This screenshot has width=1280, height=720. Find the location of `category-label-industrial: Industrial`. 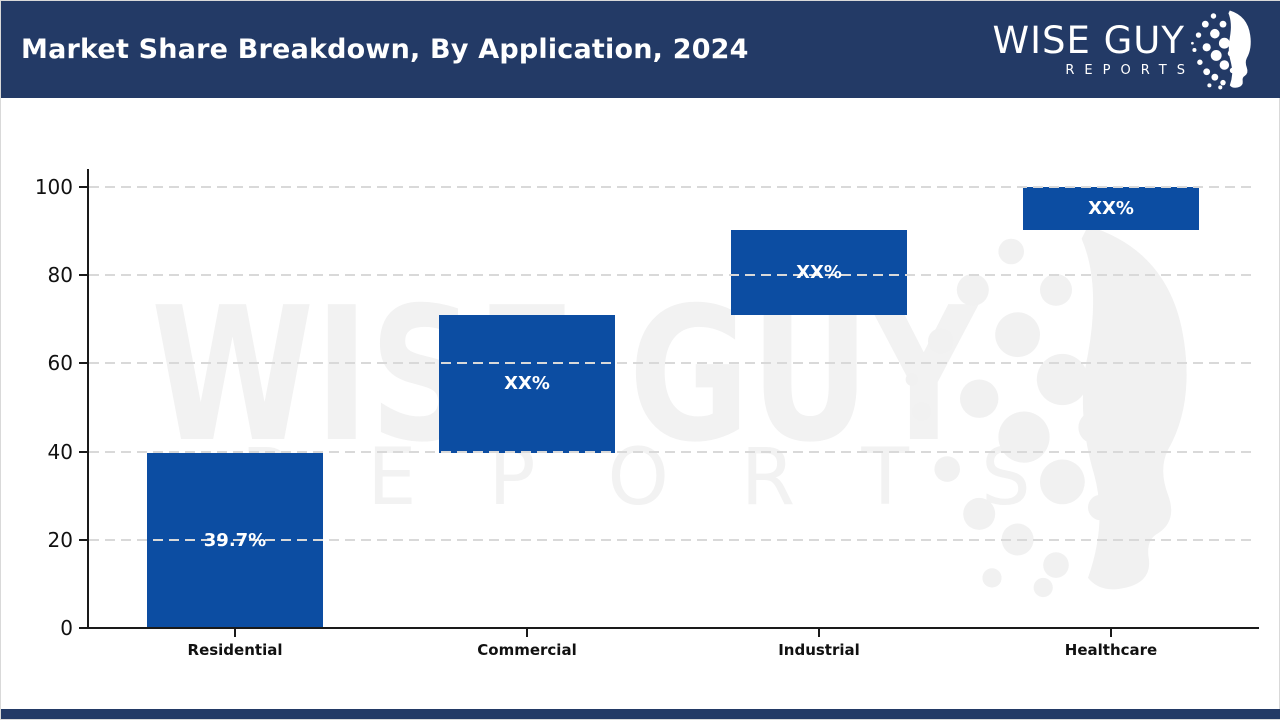

category-label-industrial: Industrial is located at coordinates (819, 650).